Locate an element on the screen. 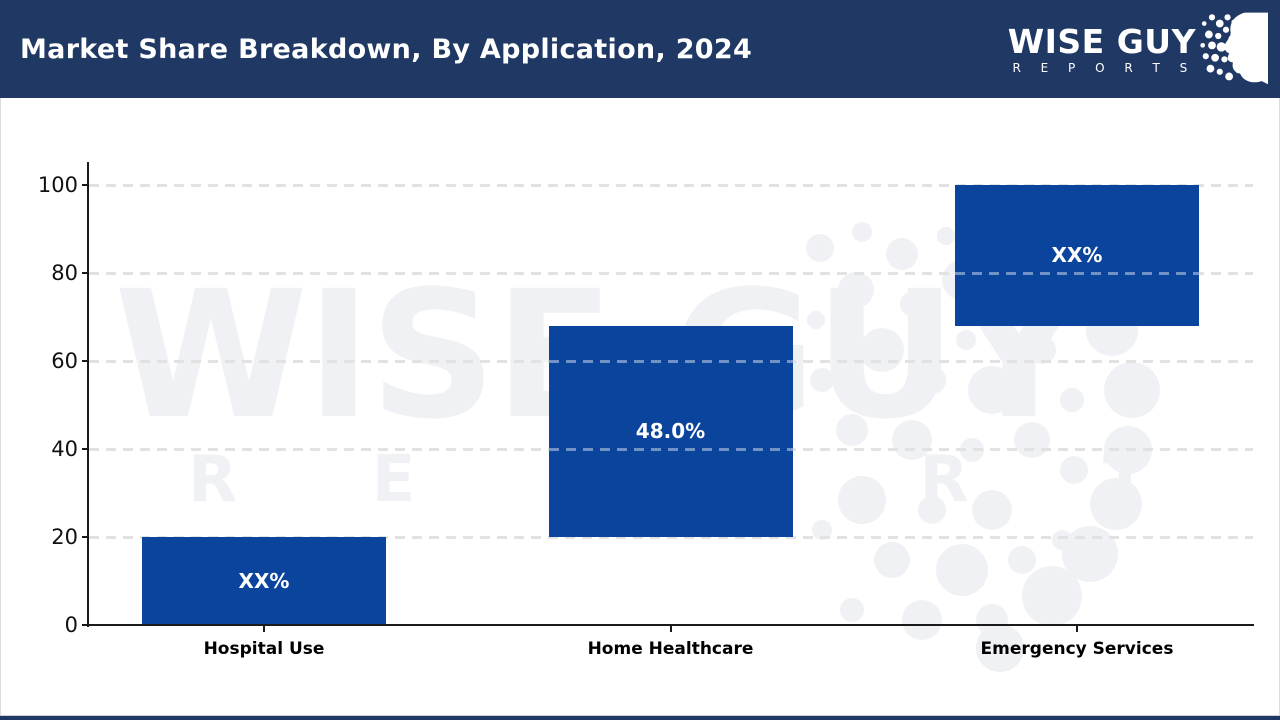 This screenshot has width=1280, height=720. bar-value-label: 48.0% is located at coordinates (670, 431).